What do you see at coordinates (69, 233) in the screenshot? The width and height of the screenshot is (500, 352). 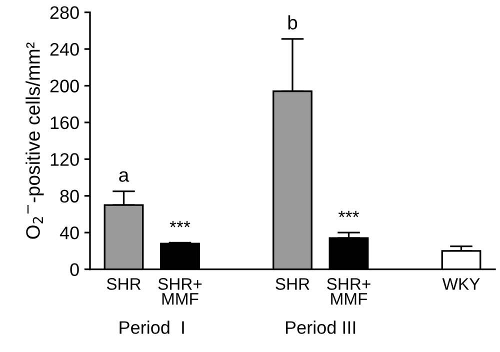 I see `y-tick-label: 40` at bounding box center [69, 233].